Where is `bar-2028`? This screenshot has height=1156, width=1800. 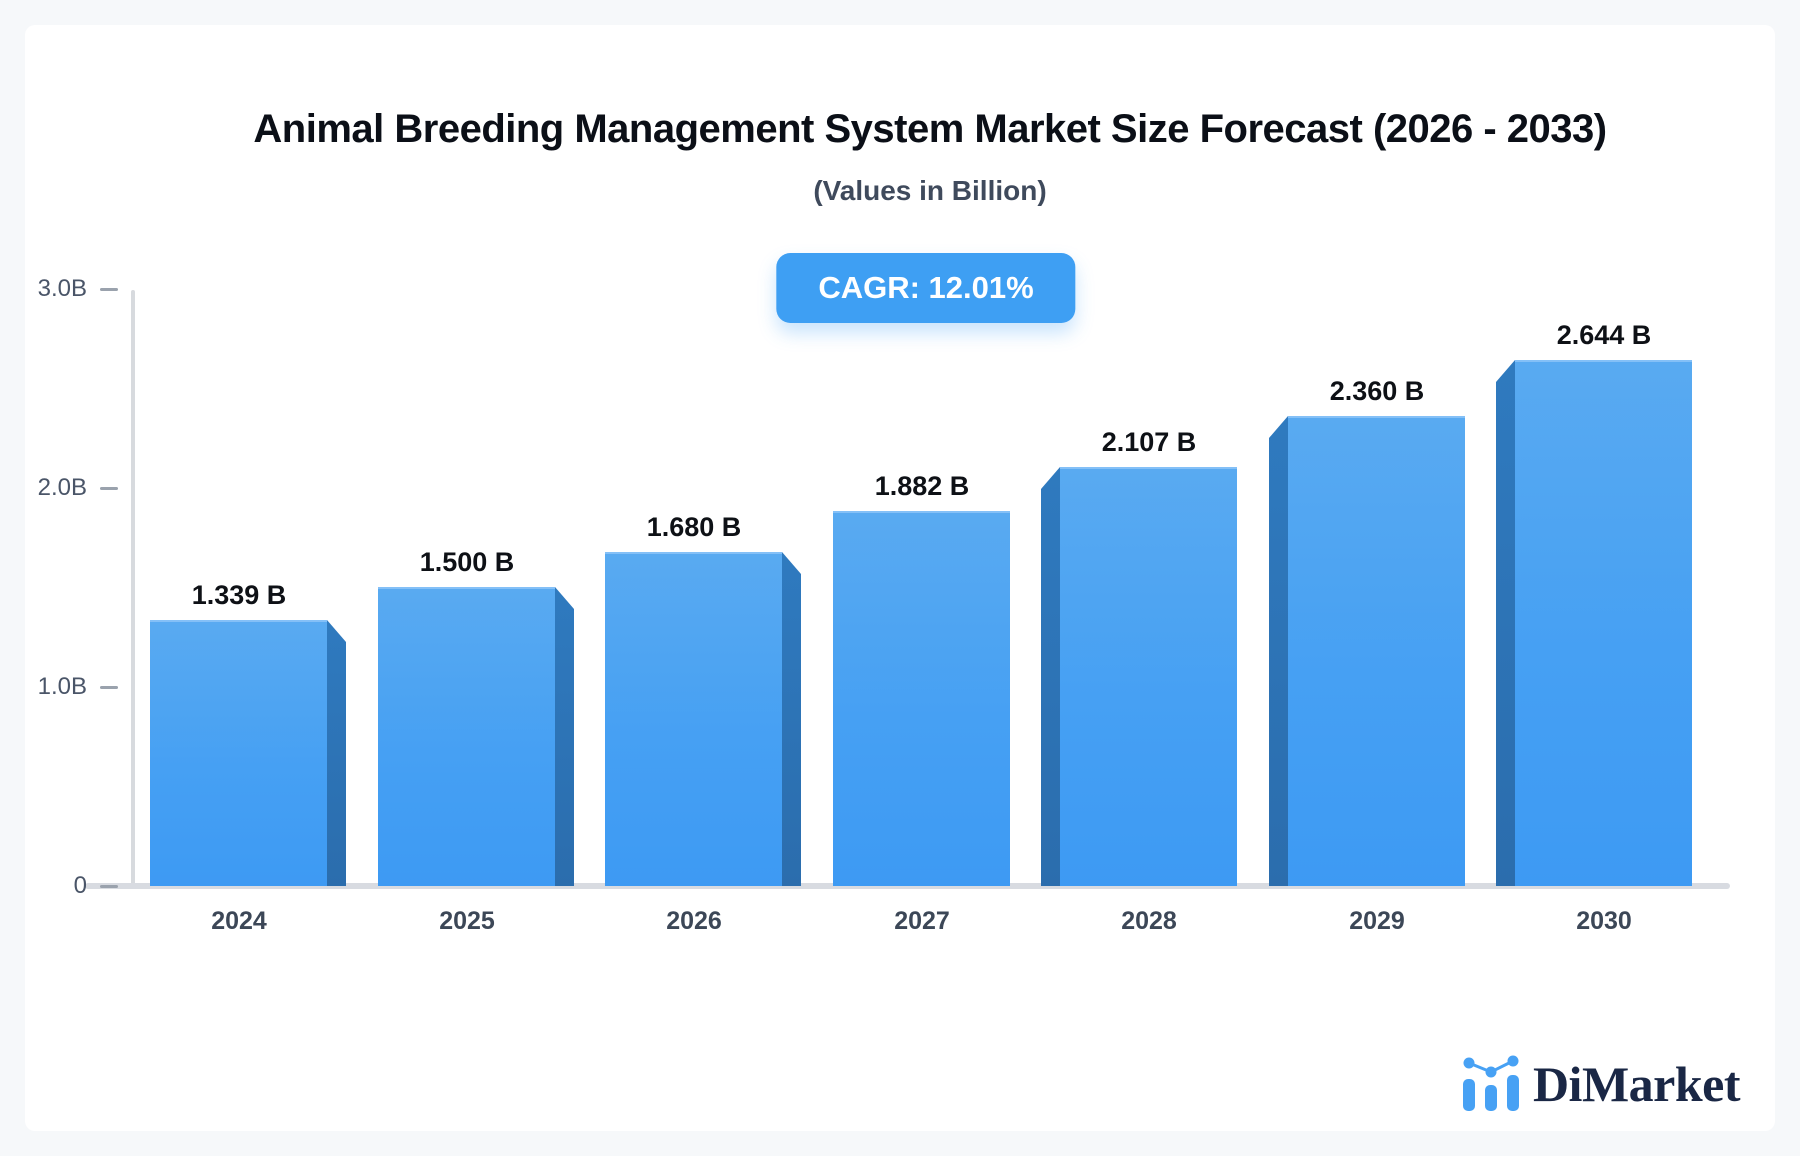 bar-2028 is located at coordinates (1148, 676).